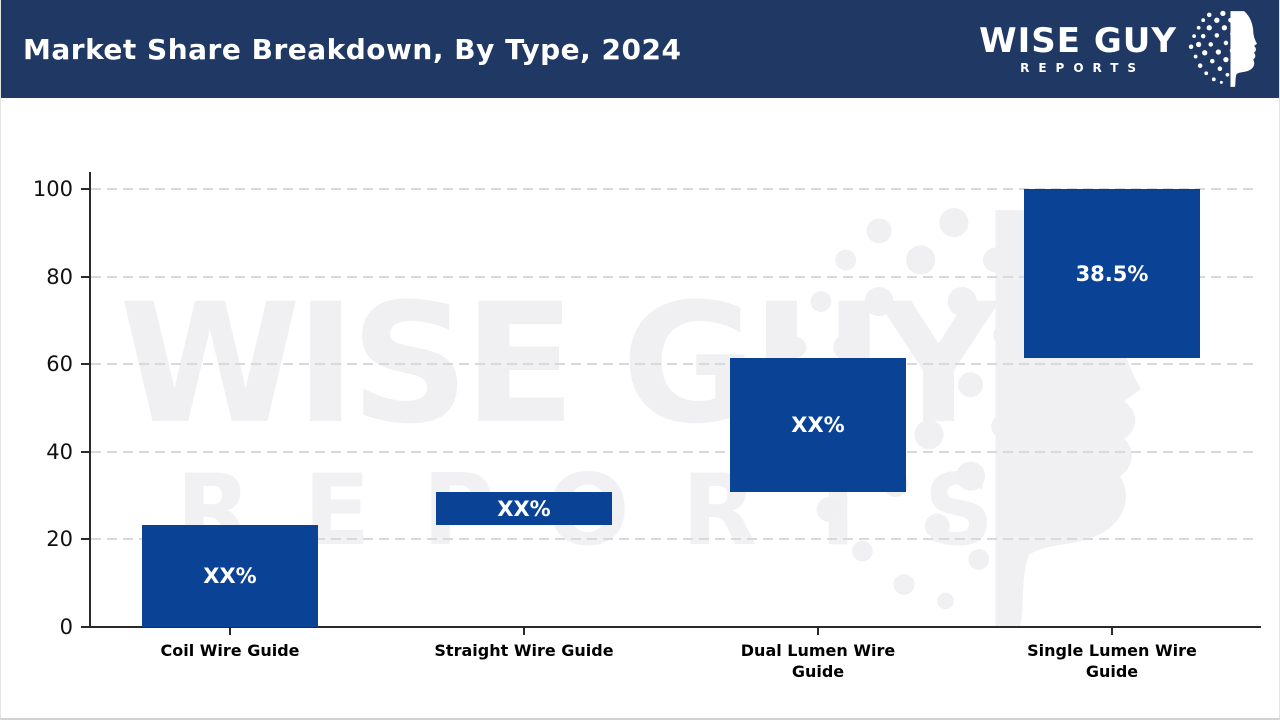  Describe the element at coordinates (66, 627) in the screenshot. I see `y-tick-label: 0` at that location.